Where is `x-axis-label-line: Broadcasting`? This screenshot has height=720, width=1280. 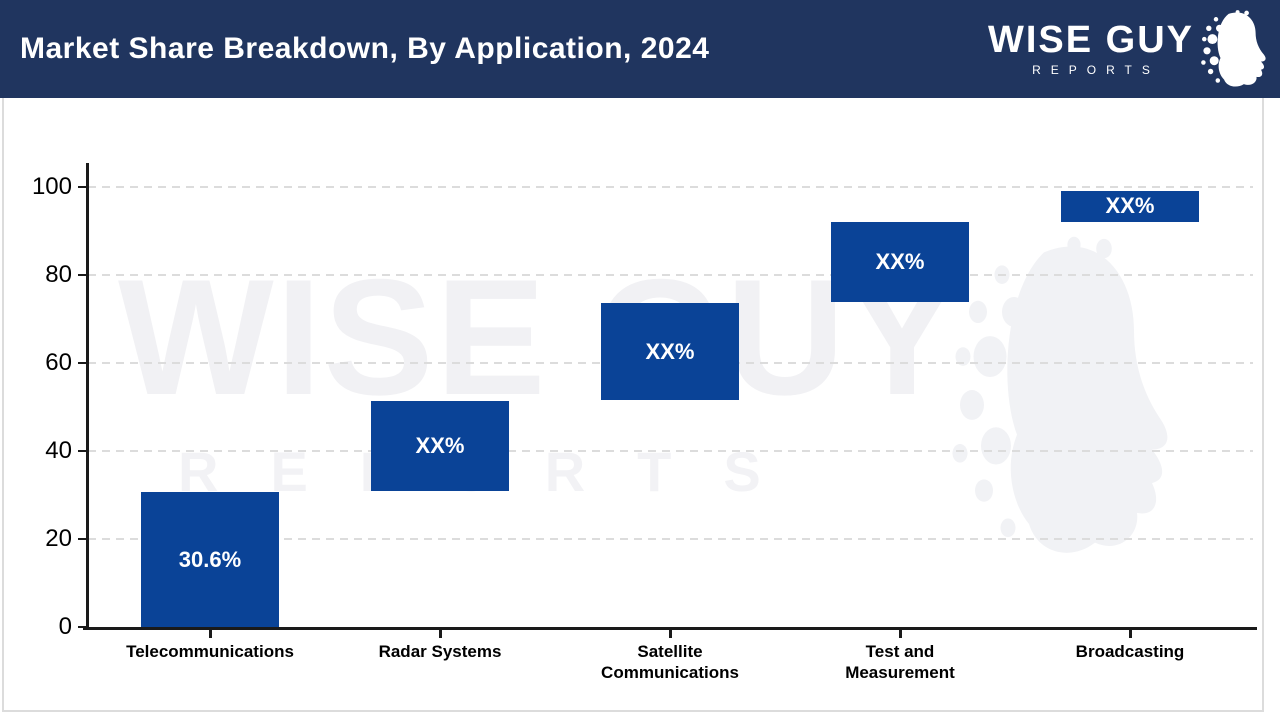
x-axis-label-line: Broadcasting is located at coordinates (1130, 651).